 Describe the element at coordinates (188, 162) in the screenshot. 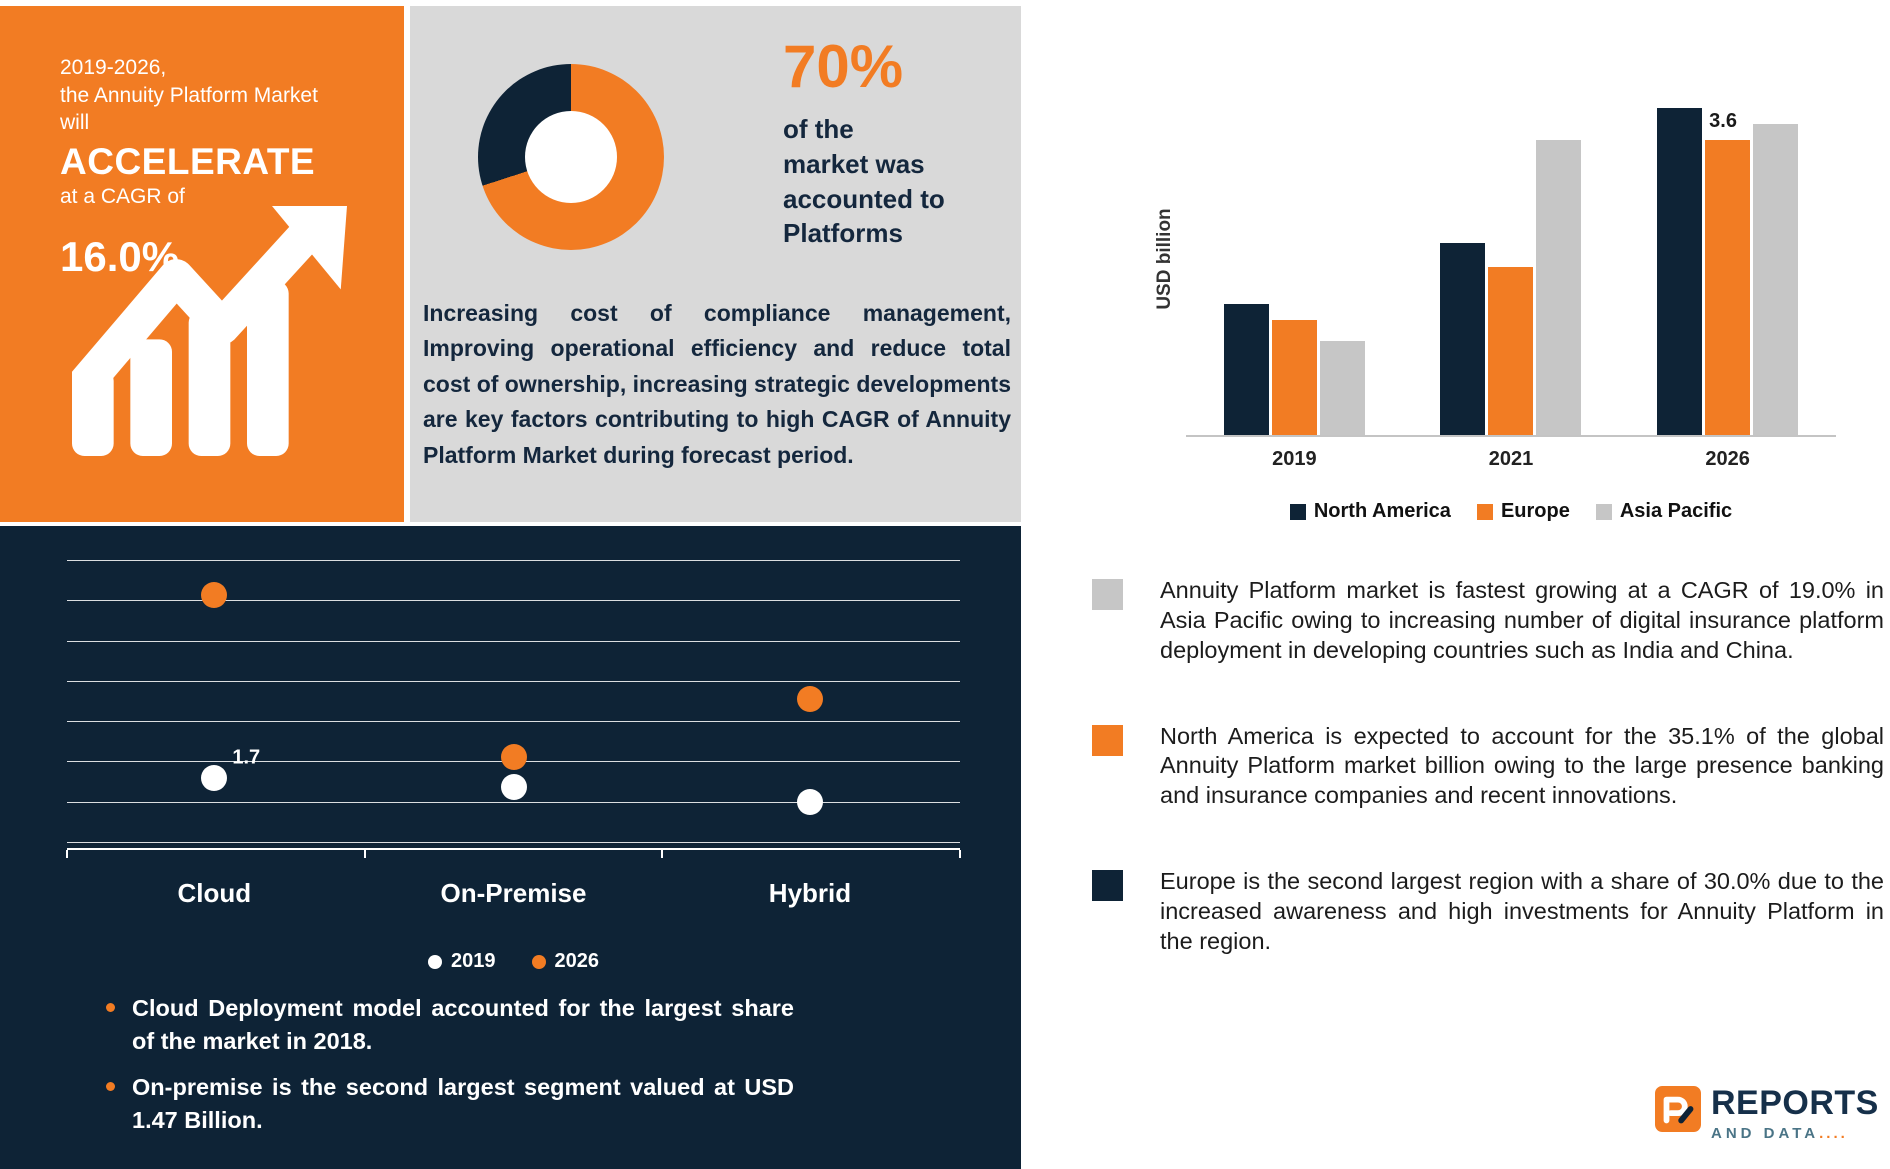

I see `accelerate-headline: ACCELERATE` at that location.